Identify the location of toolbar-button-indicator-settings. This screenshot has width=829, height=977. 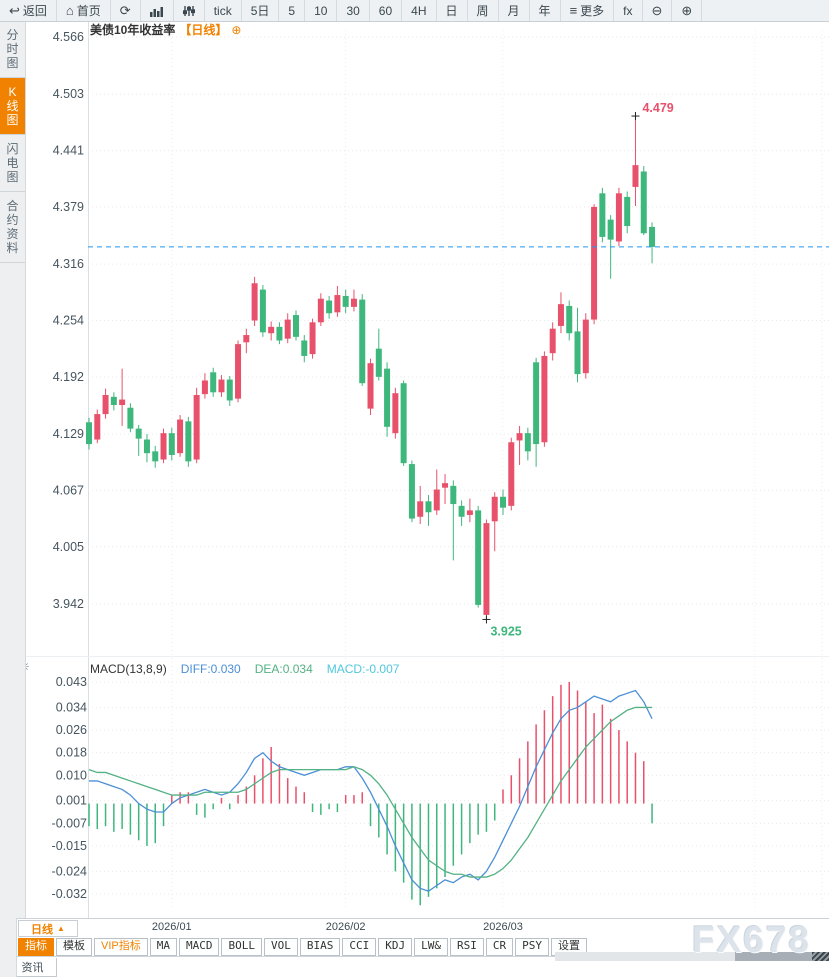
(189, 10).